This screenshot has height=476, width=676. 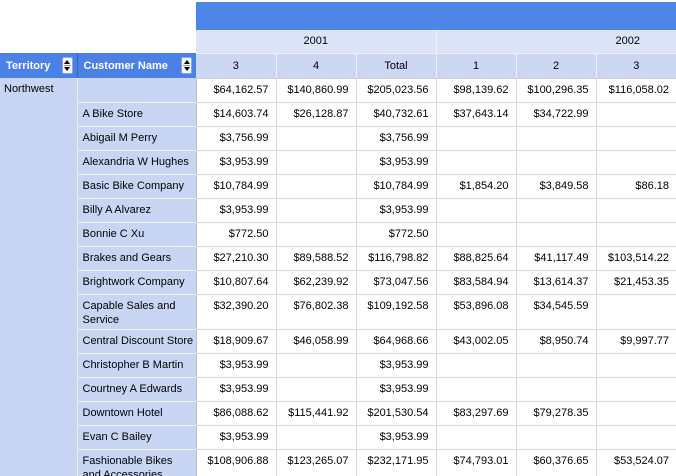 What do you see at coordinates (396, 114) in the screenshot?
I see `value-cell: $40,732.61` at bounding box center [396, 114].